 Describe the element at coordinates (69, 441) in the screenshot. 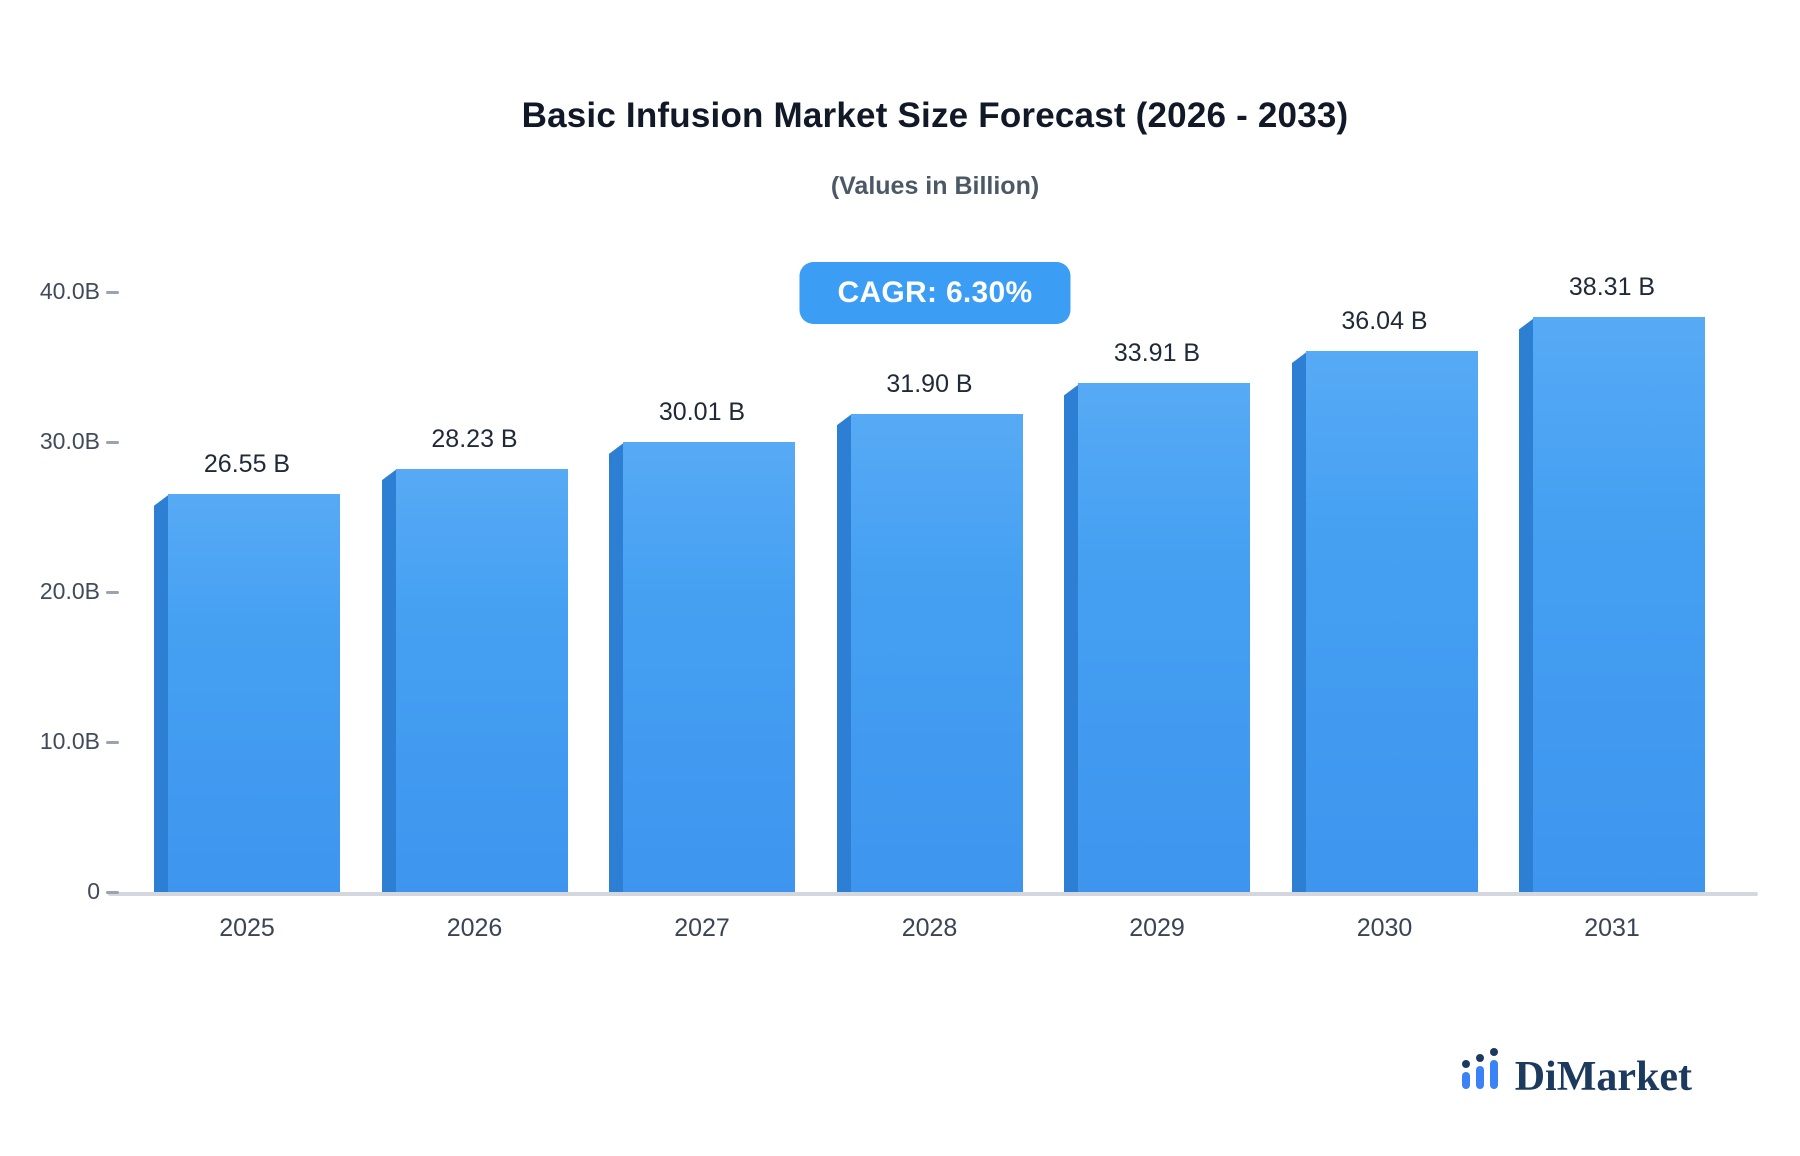

I see `y-axis-tick-label: 30.0B` at that location.